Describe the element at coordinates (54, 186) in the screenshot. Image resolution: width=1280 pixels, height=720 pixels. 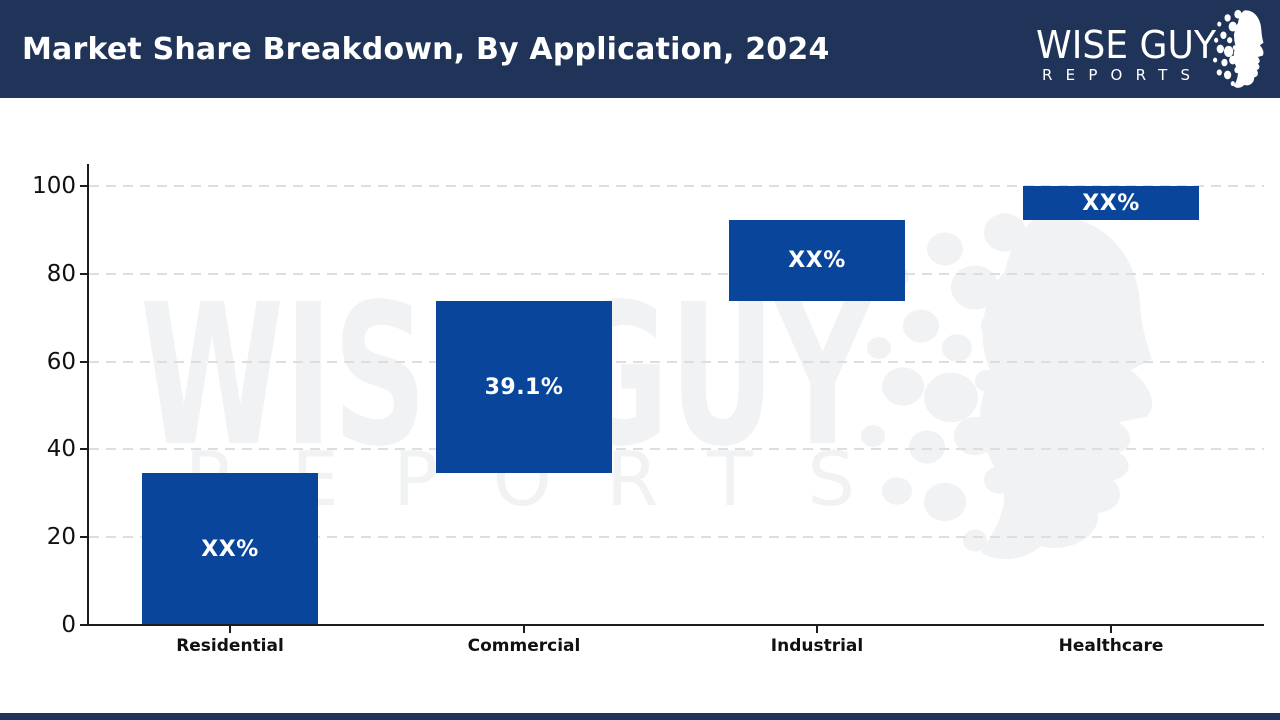
I see `y-tick-label: 100` at that location.